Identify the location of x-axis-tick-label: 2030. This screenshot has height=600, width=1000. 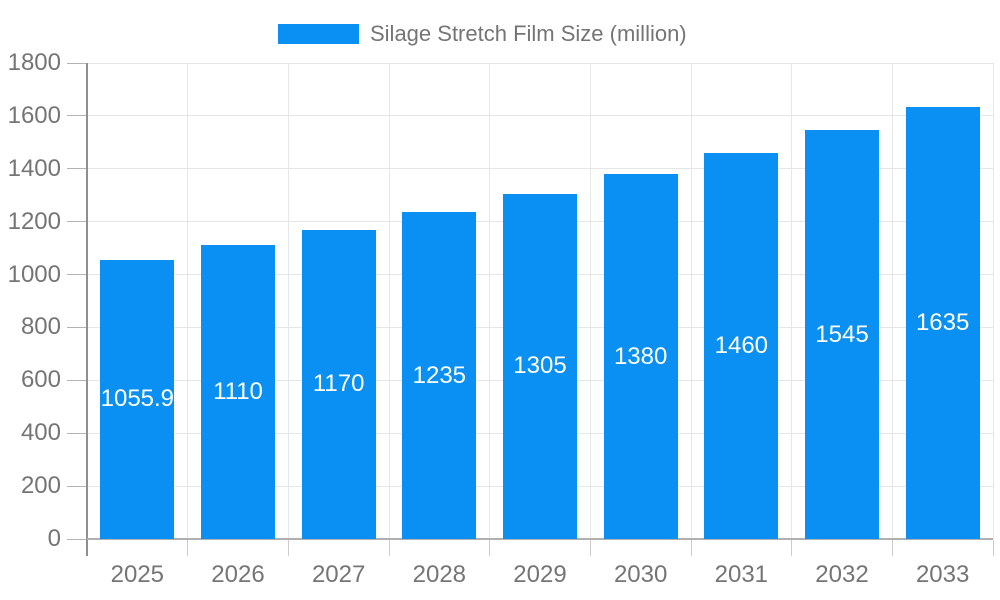
(640, 574).